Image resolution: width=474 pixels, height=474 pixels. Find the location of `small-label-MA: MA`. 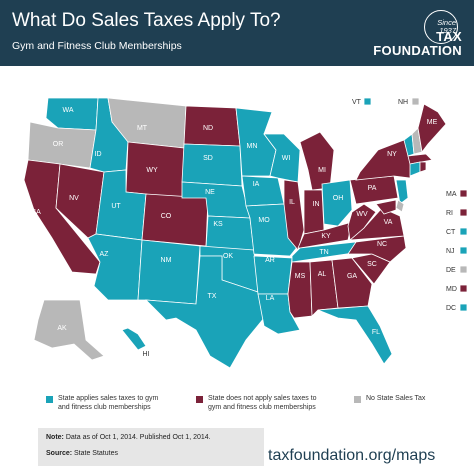

small-label-MA: MA is located at coordinates (451, 194).